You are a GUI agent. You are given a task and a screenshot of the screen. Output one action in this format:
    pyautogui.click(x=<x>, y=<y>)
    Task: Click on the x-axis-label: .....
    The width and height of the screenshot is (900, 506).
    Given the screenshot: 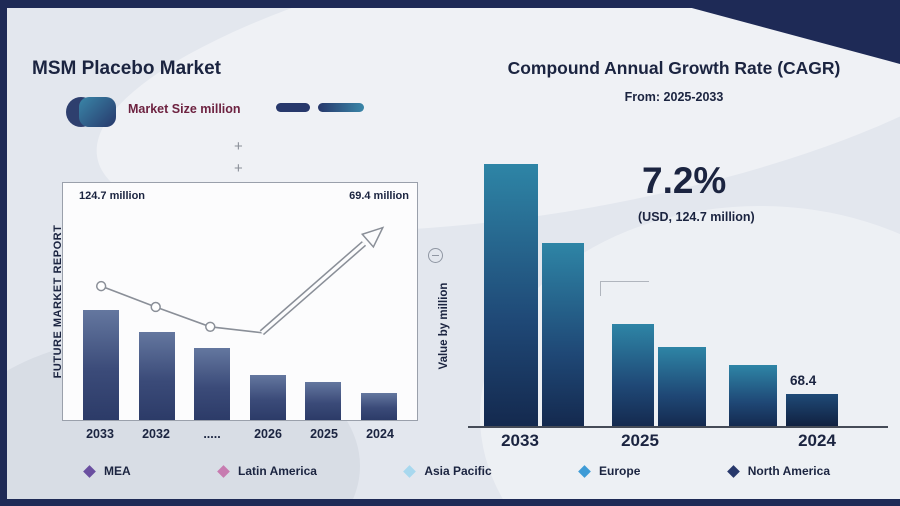 What is the action you would take?
    pyautogui.click(x=212, y=434)
    